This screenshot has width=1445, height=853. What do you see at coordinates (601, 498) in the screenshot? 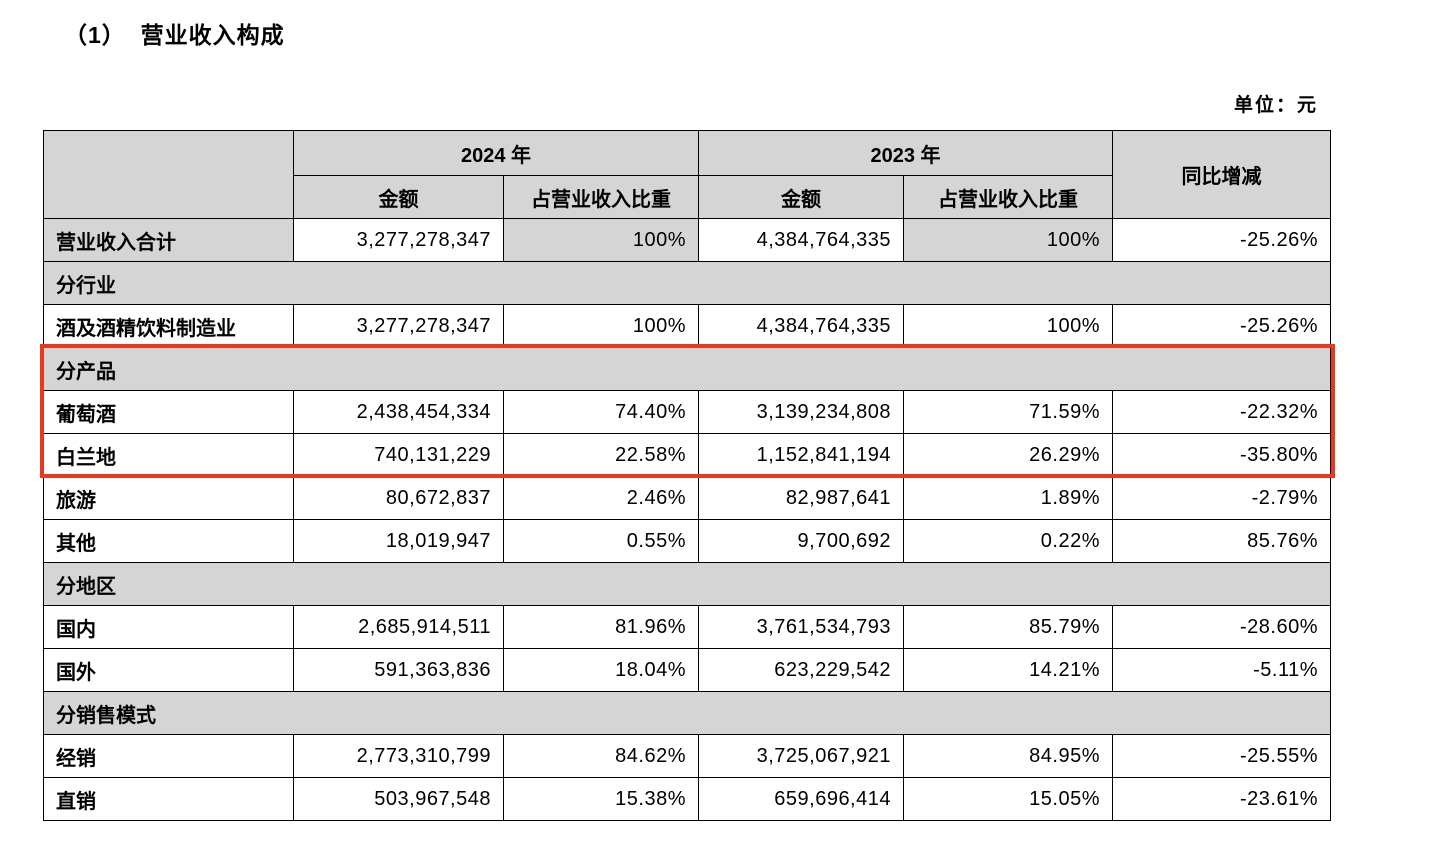
I see `share-2024-cell: 2.46%` at bounding box center [601, 498].